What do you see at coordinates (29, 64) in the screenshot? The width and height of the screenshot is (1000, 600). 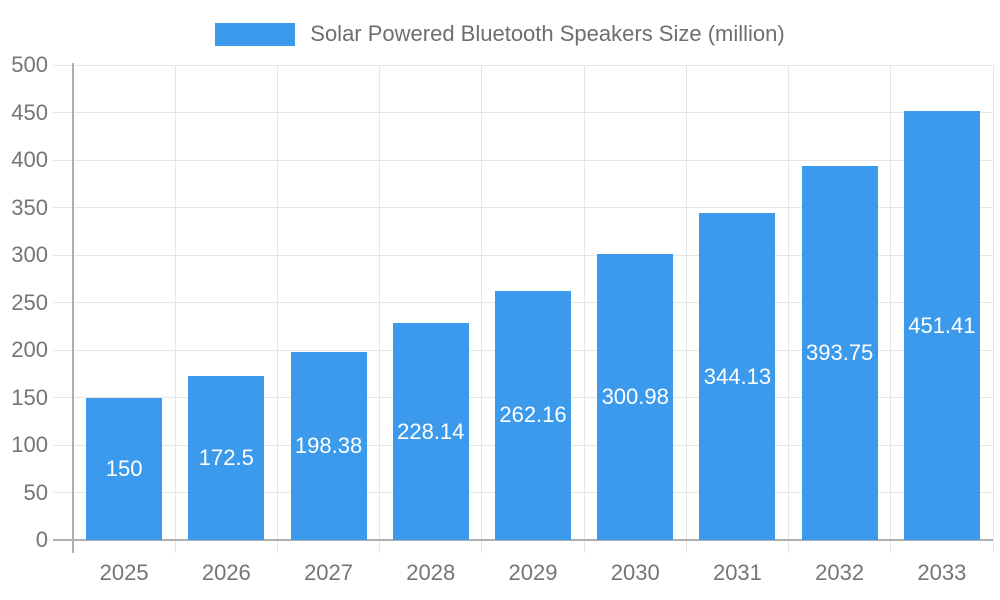 I see `y-axis-label: 500` at bounding box center [29, 64].